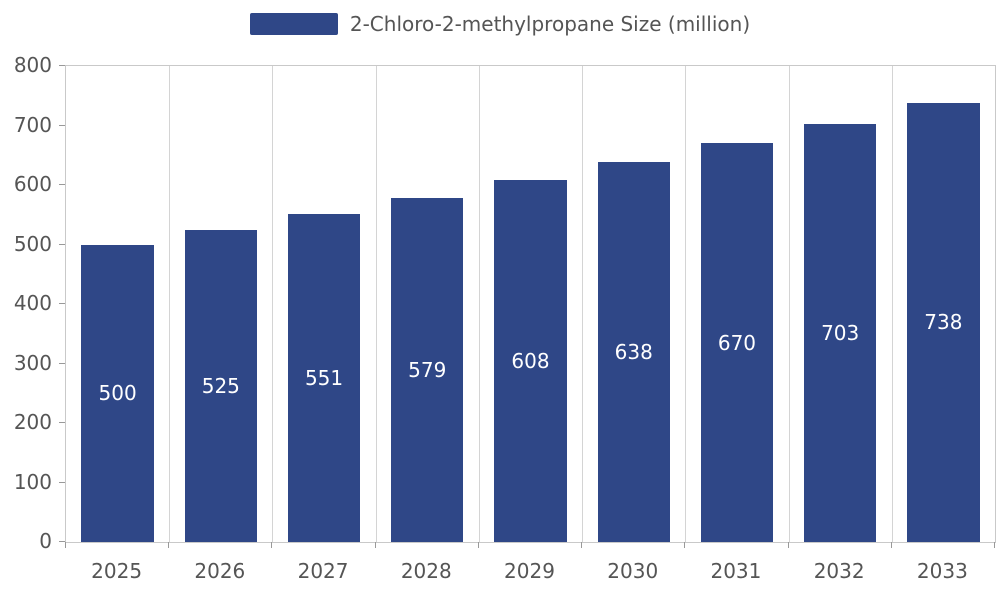 The width and height of the screenshot is (1000, 600). I want to click on y-axis-tick-label: 100, so click(32, 481).